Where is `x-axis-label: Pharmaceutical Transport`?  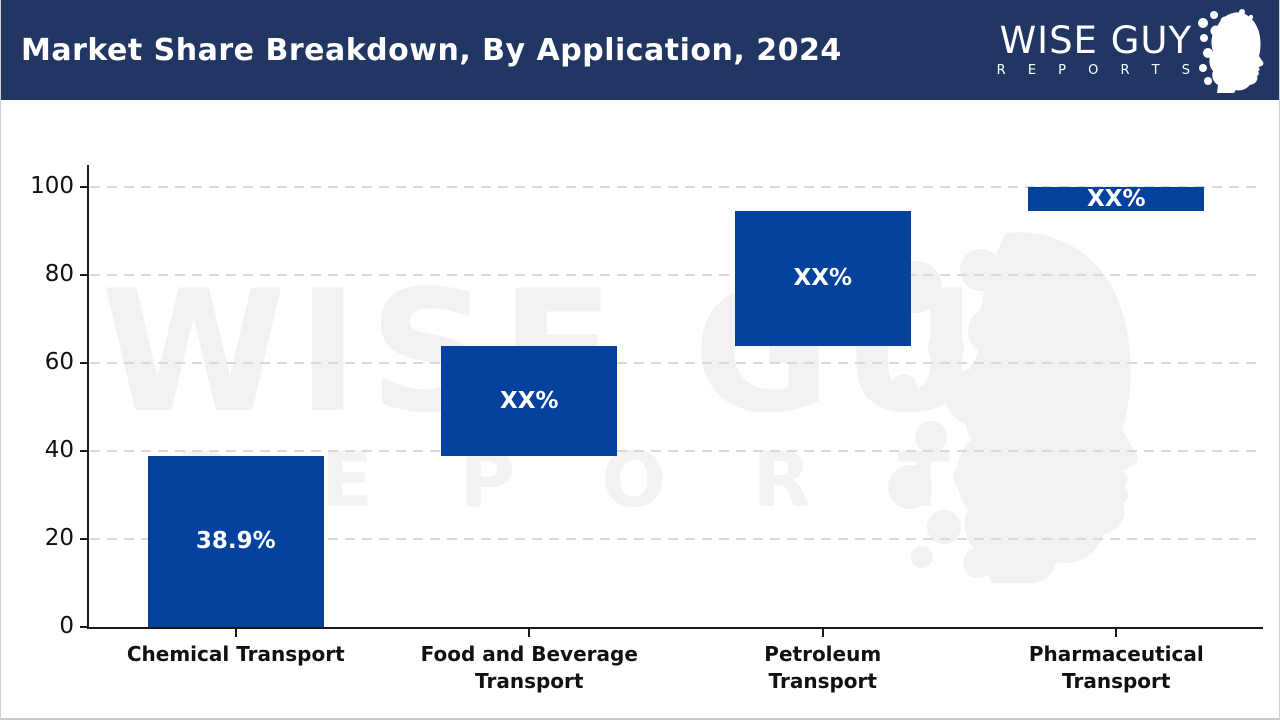 x-axis-label: Pharmaceutical Transport is located at coordinates (1116, 667).